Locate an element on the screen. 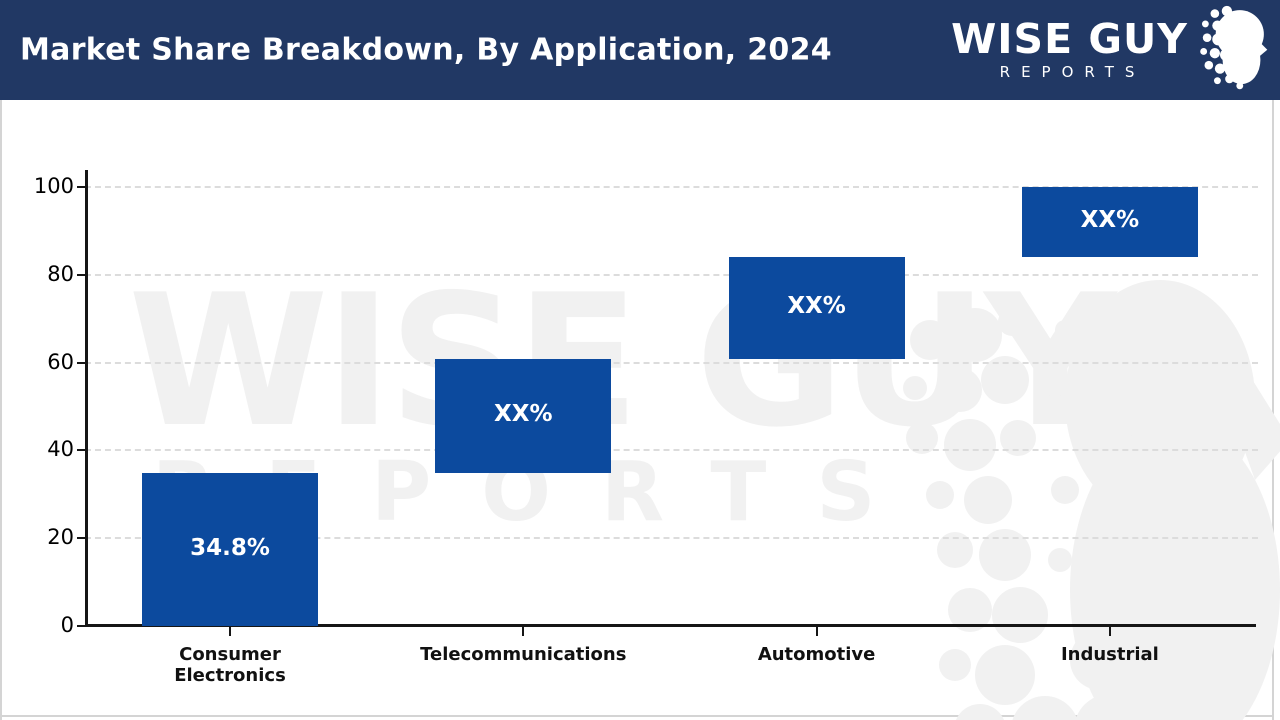  bar-industrial is located at coordinates (1109, 222).